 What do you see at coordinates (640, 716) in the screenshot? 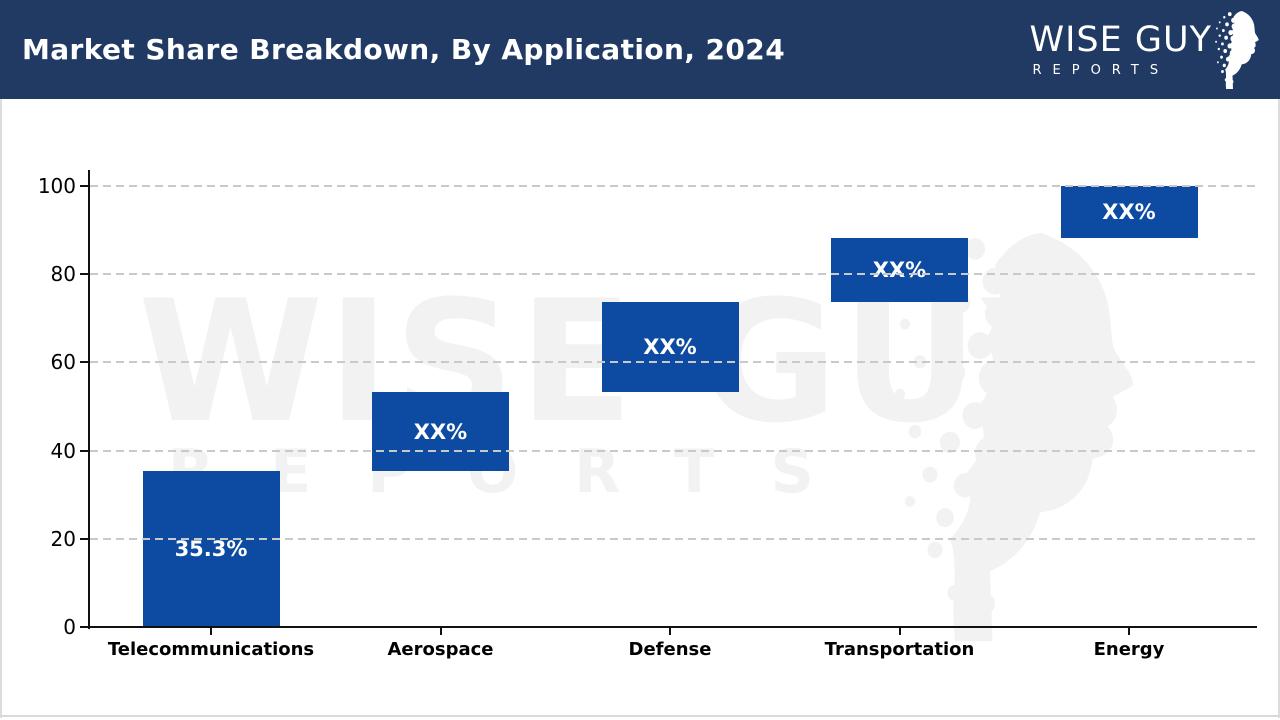
I see `frame-bottom-rule` at bounding box center [640, 716].